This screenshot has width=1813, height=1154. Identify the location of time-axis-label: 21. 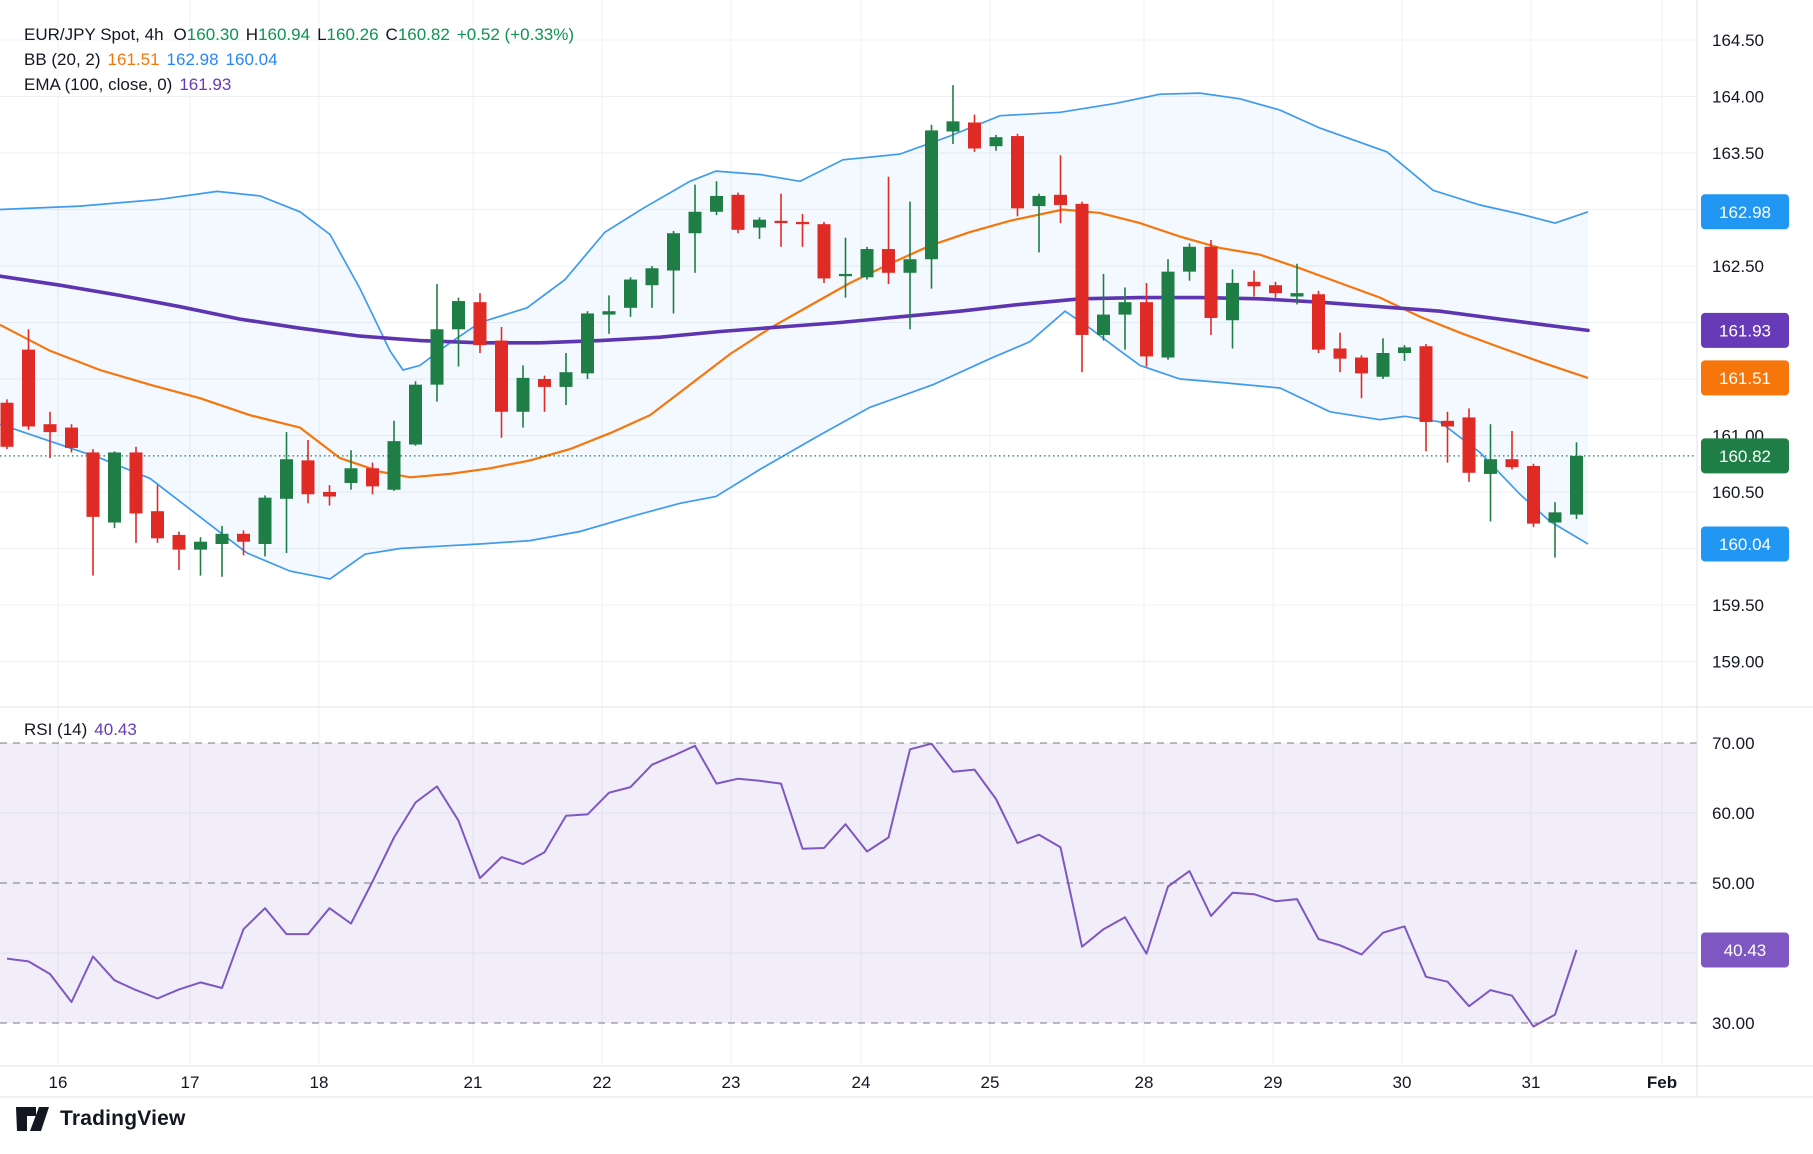
(473, 1082).